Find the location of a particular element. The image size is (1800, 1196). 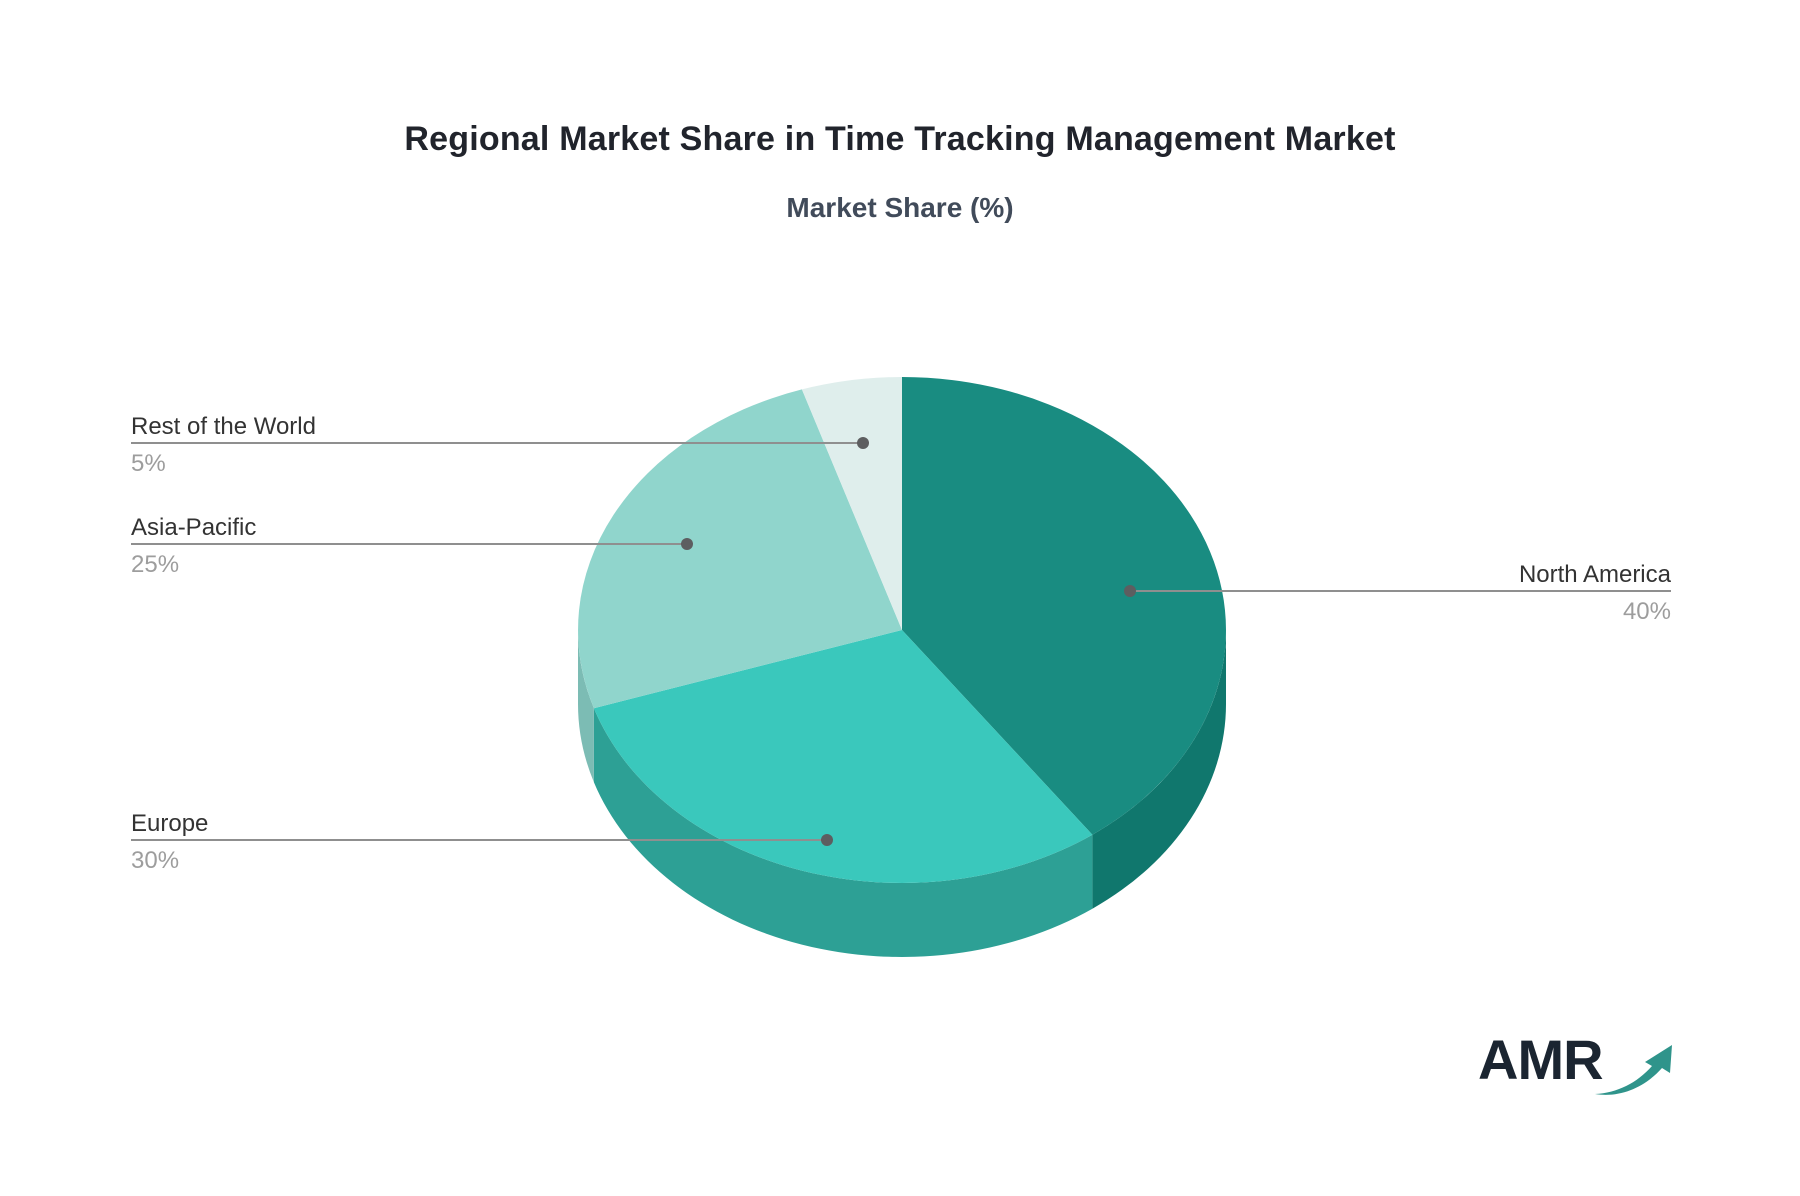

pie-slice-rest-of-the-world is located at coordinates (851, 503).